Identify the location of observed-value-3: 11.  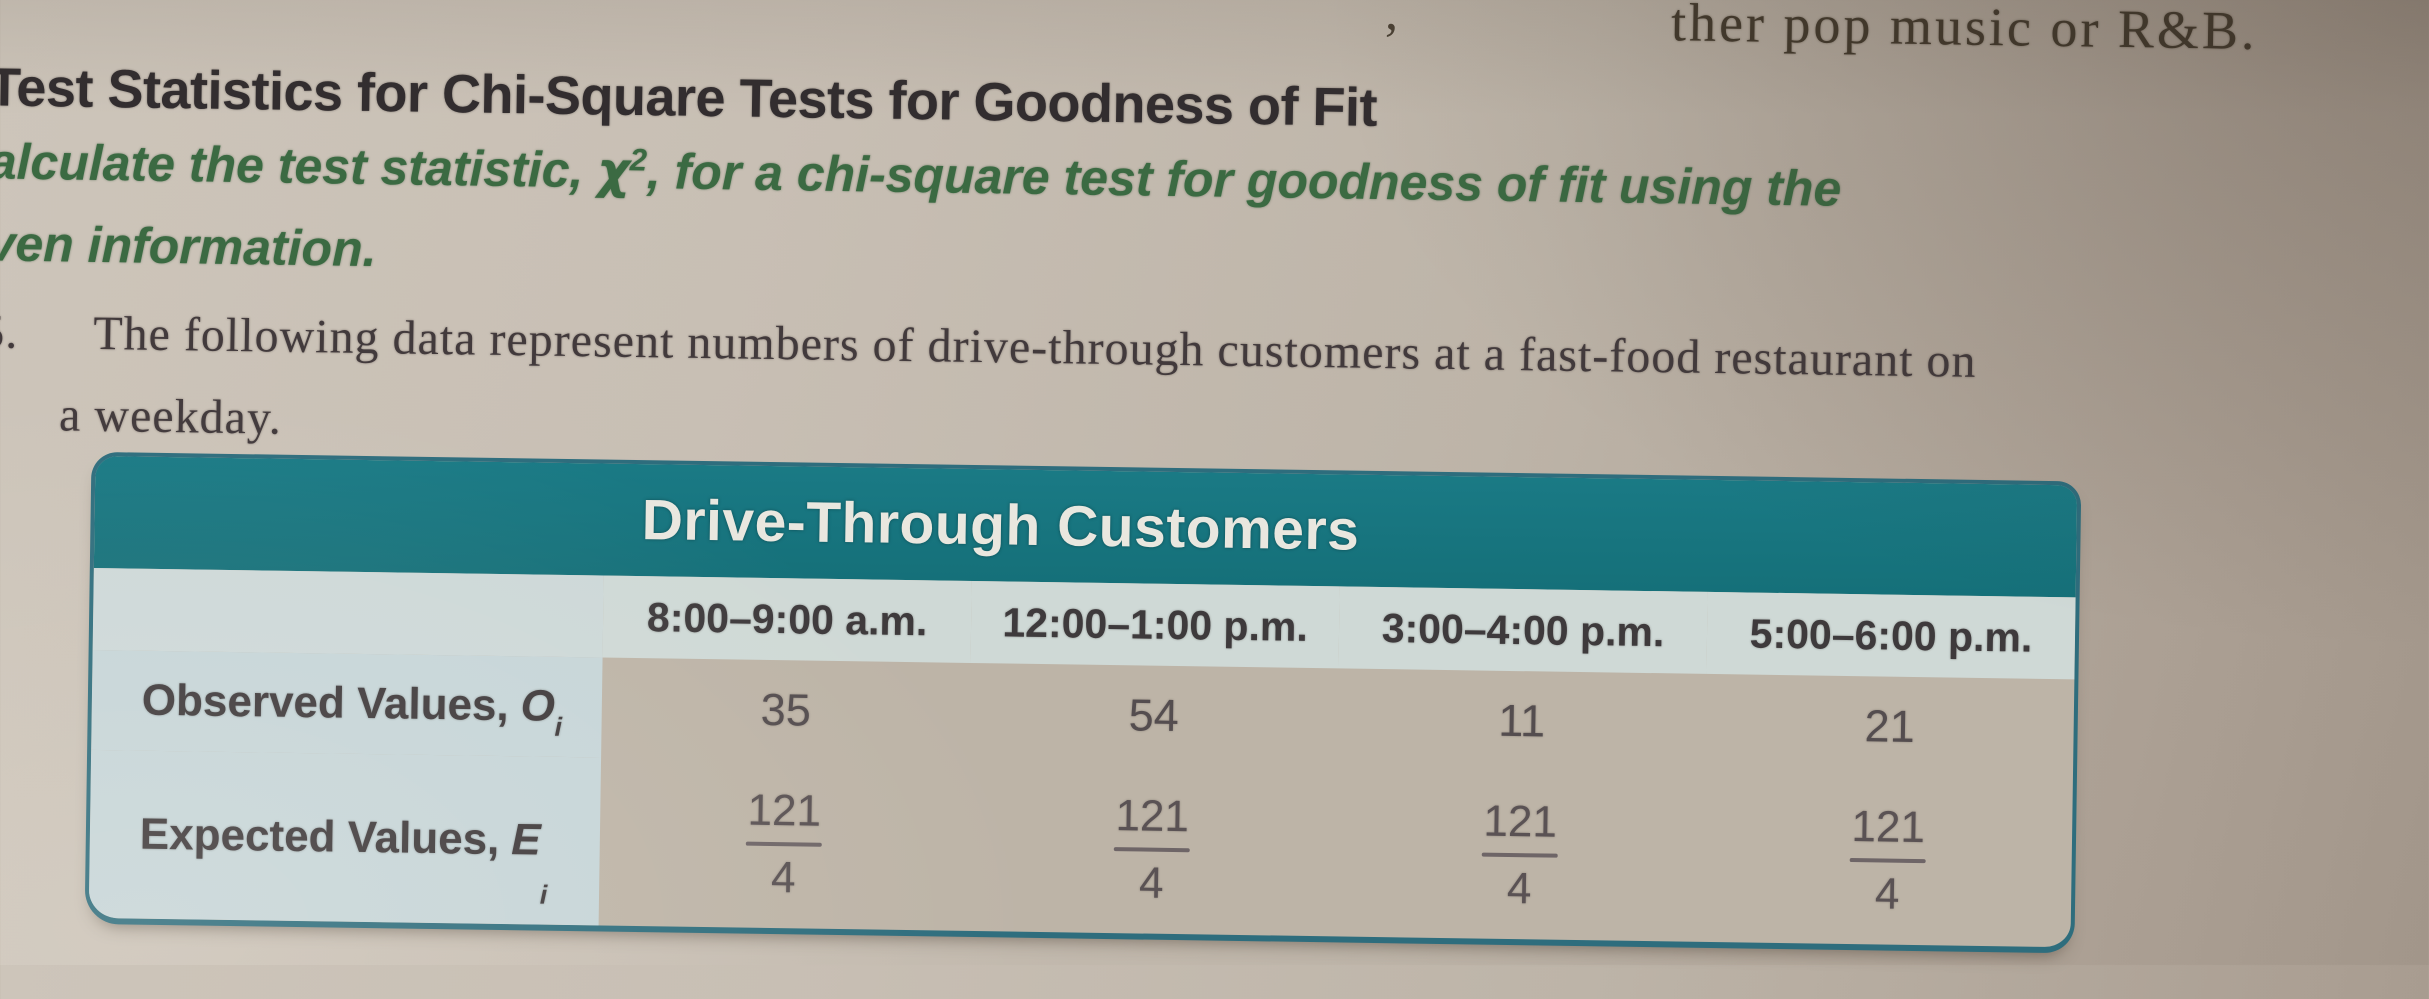
(1521, 720).